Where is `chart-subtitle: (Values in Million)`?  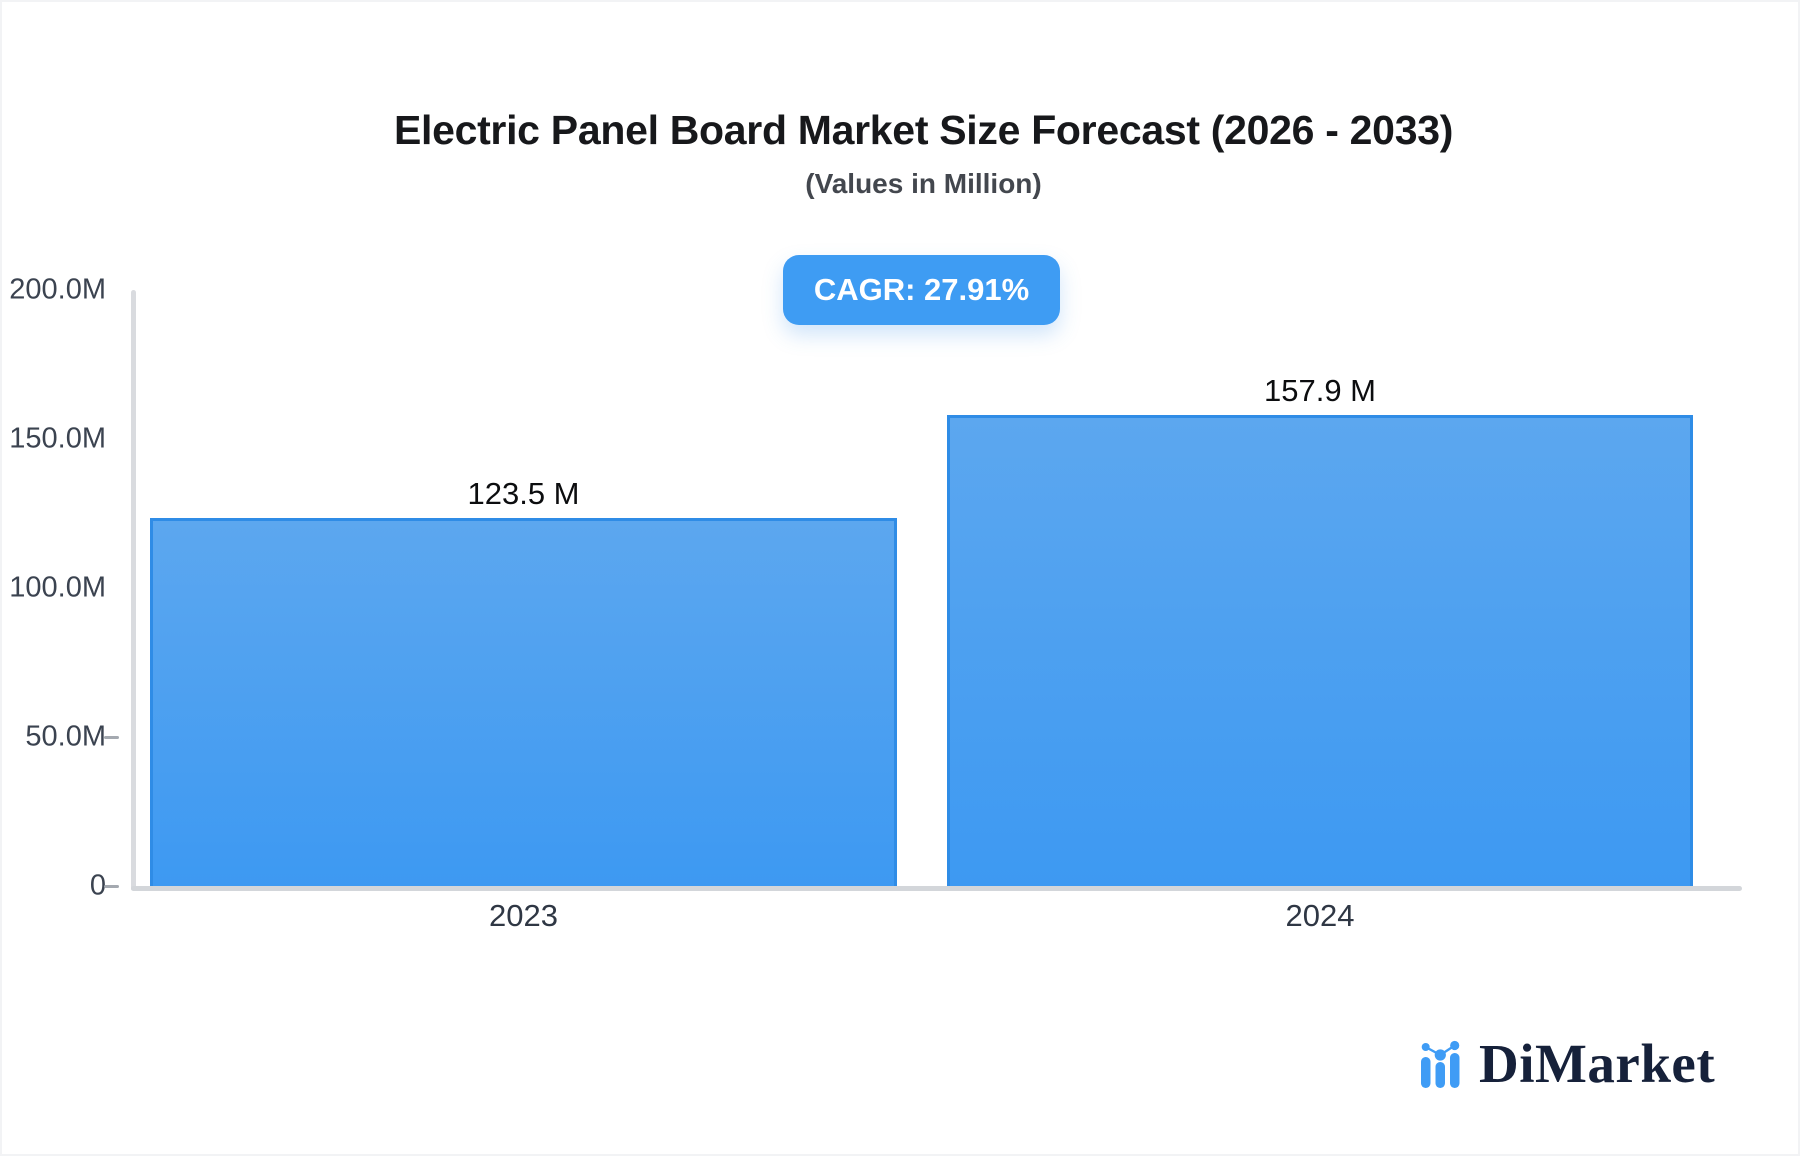 chart-subtitle: (Values in Million) is located at coordinates (923, 183).